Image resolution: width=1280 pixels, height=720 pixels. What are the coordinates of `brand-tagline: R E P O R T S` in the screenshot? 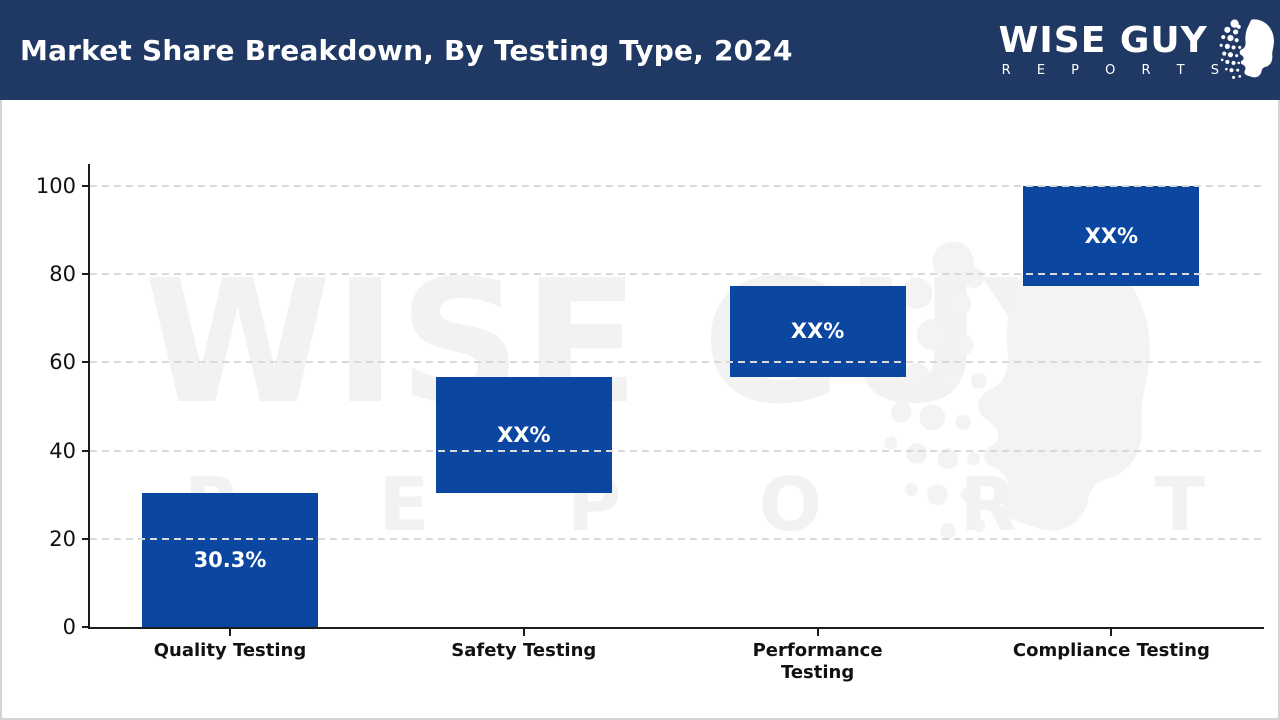 It's located at (1115, 70).